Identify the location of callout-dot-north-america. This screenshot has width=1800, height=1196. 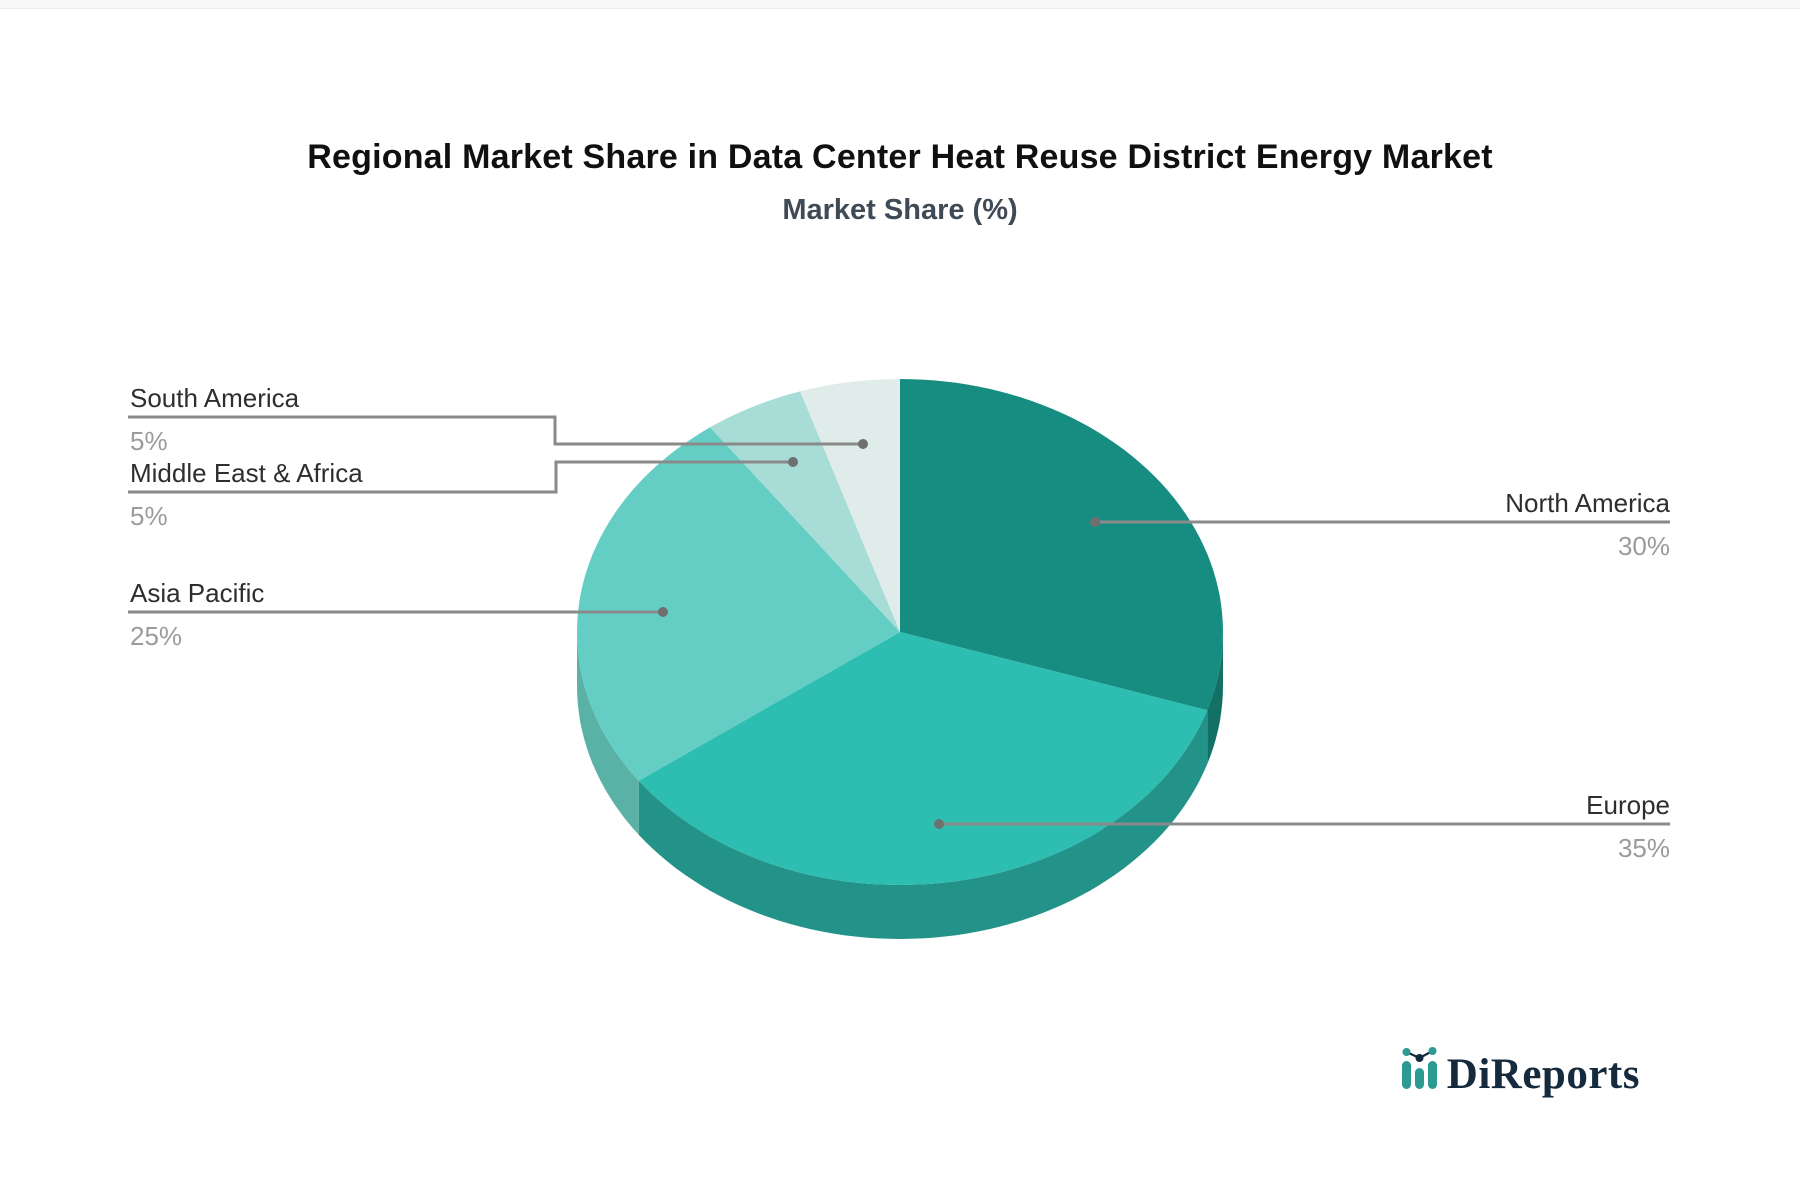
(1095, 522).